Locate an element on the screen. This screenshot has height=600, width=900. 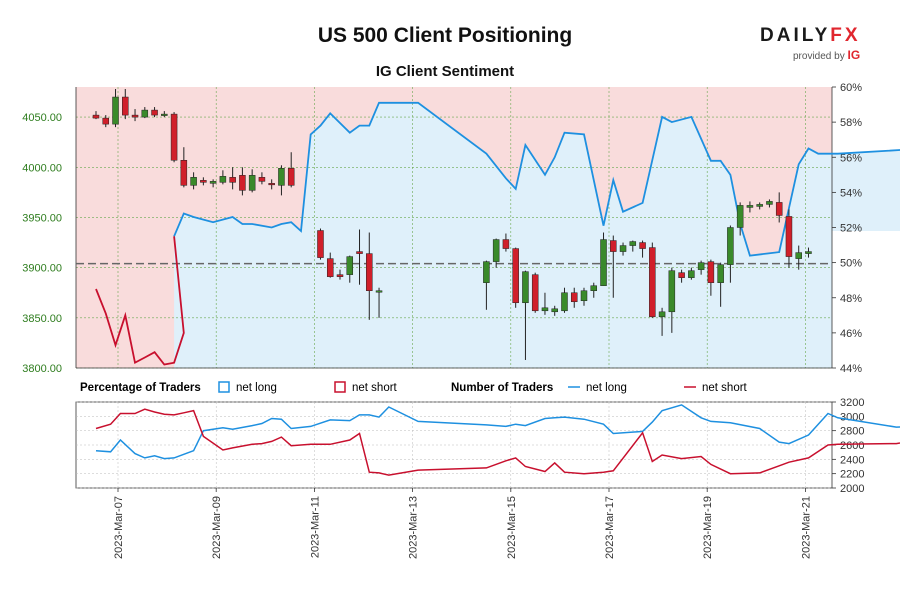
logo-word-fx: FX is located at coordinates (845, 35).